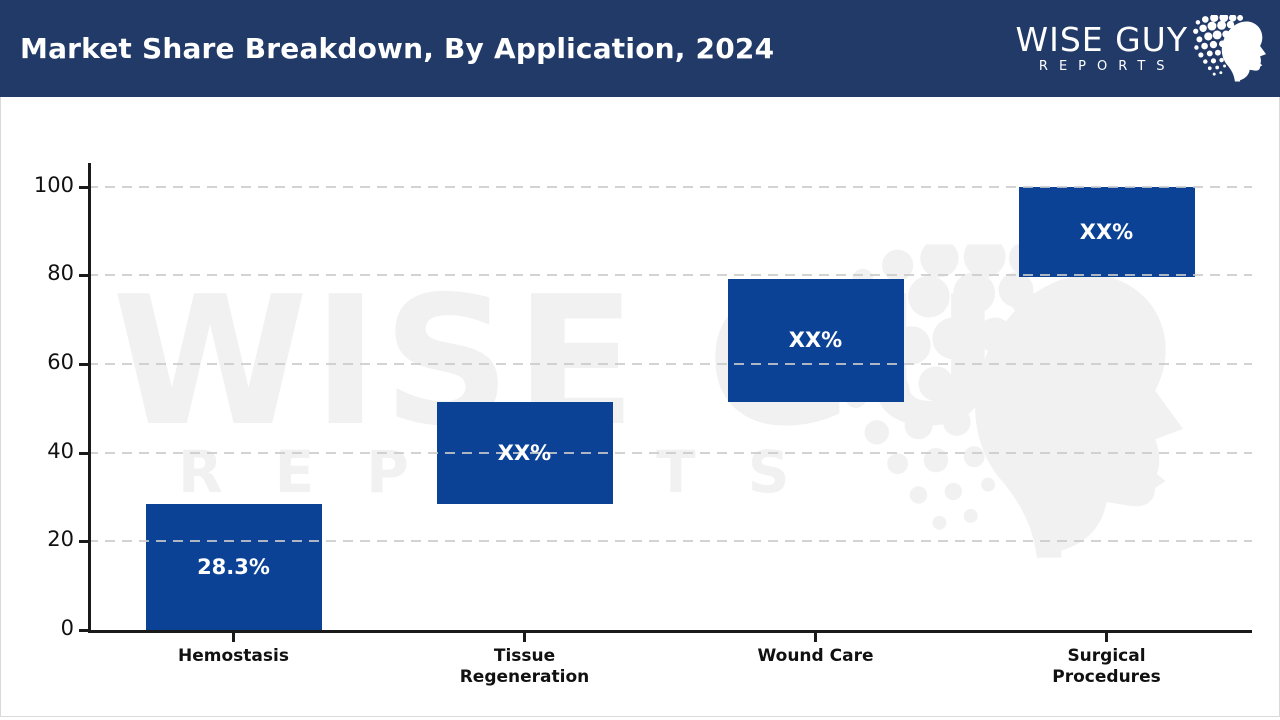 The height and width of the screenshot is (720, 1280). What do you see at coordinates (524, 453) in the screenshot?
I see `bar-label-tissue-regeneration: XX%` at bounding box center [524, 453].